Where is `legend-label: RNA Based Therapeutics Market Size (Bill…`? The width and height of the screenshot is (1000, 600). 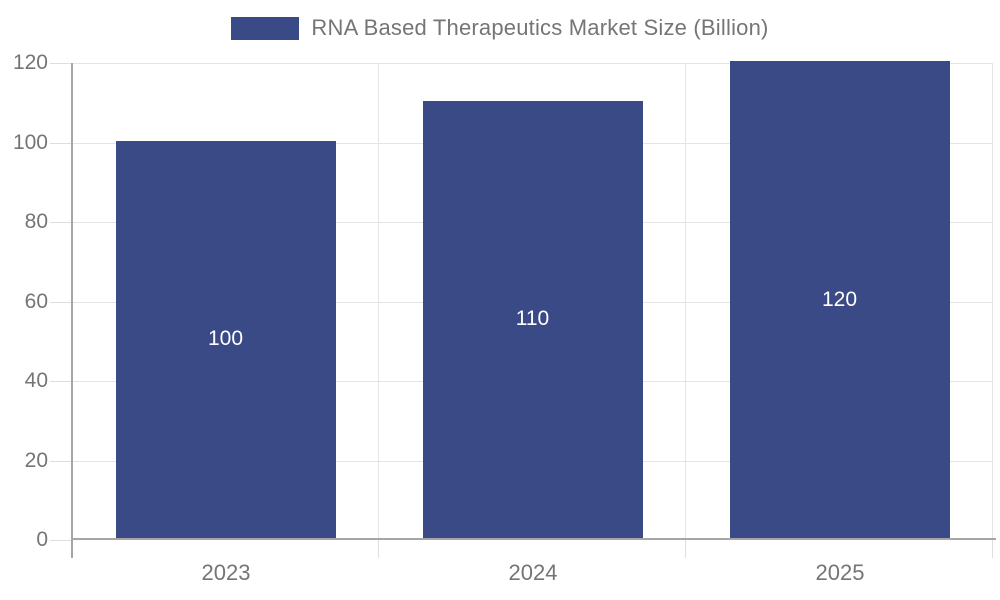 legend-label: RNA Based Therapeutics Market Size (Bill… is located at coordinates (540, 27).